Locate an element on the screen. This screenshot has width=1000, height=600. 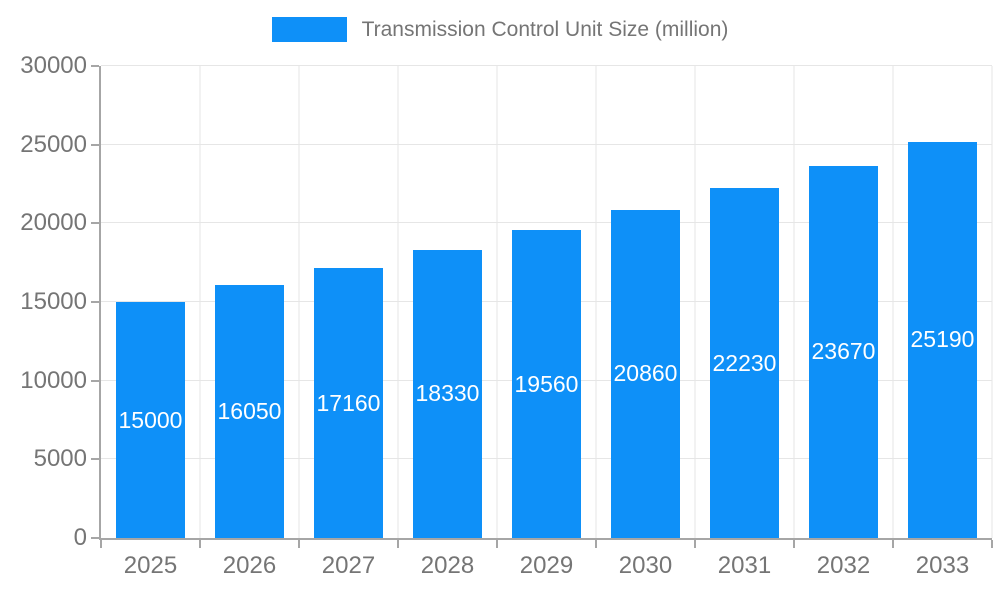
y-tick-label: 30000 is located at coordinates (53, 65).